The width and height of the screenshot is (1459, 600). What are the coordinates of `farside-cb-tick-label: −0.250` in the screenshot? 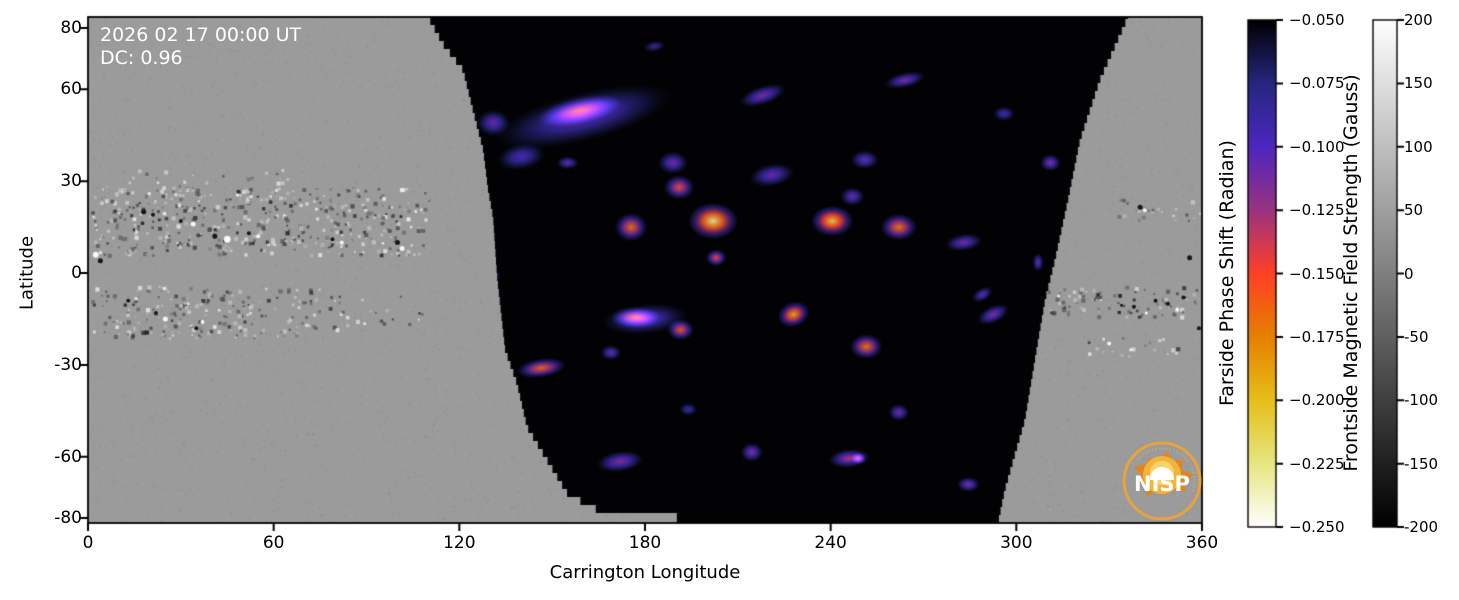 It's located at (1317, 527).